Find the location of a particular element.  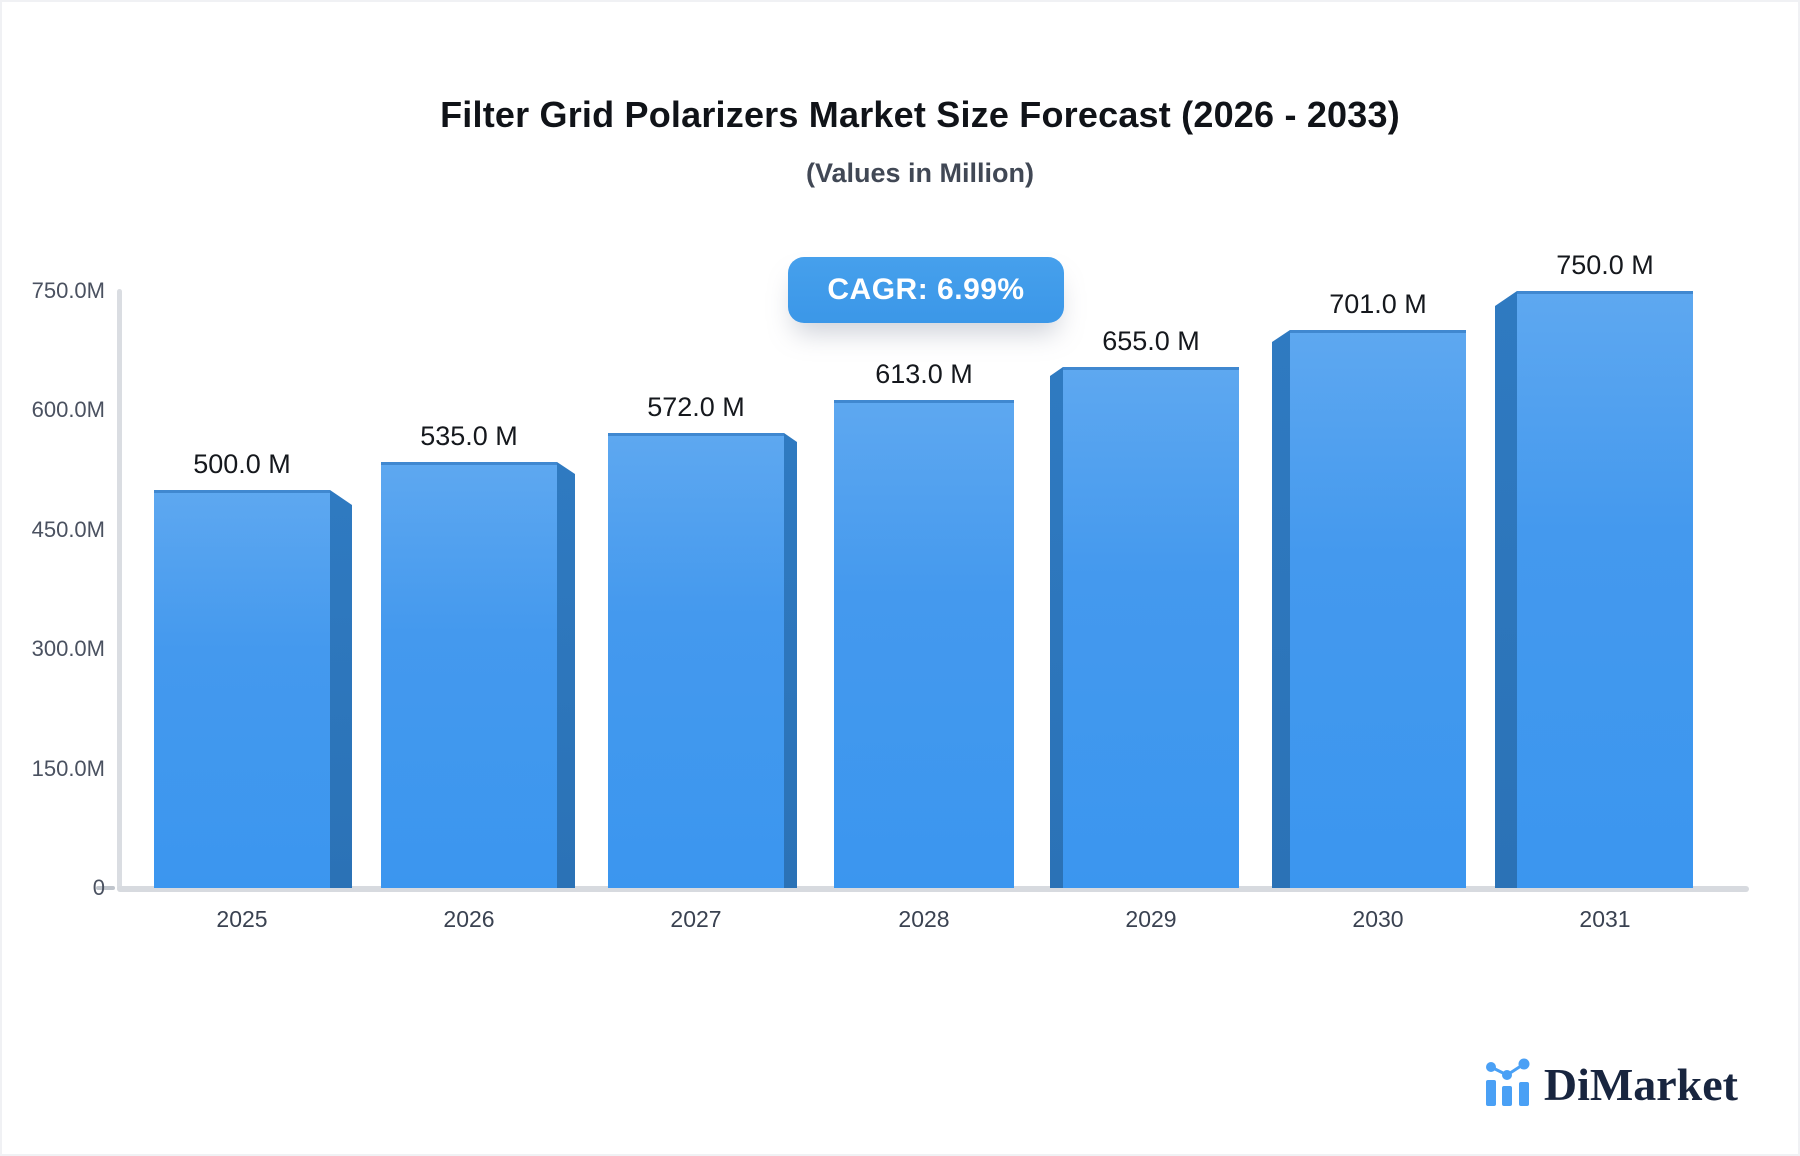

bar-value-label: 613.0 M is located at coordinates (924, 374).